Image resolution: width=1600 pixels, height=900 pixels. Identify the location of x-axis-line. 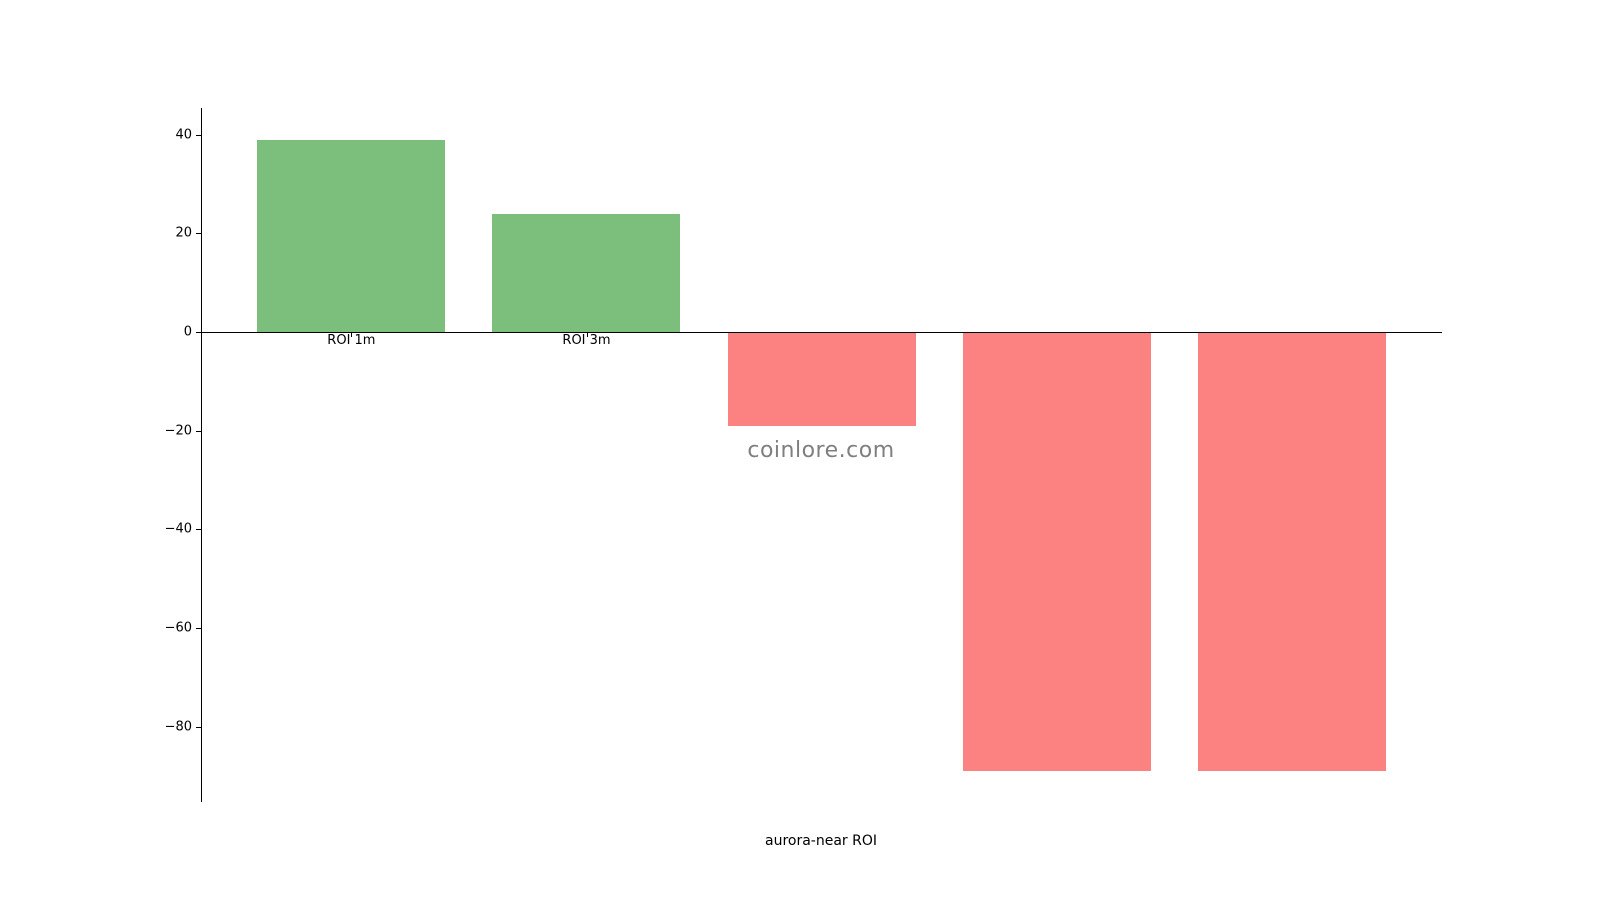
(821, 332).